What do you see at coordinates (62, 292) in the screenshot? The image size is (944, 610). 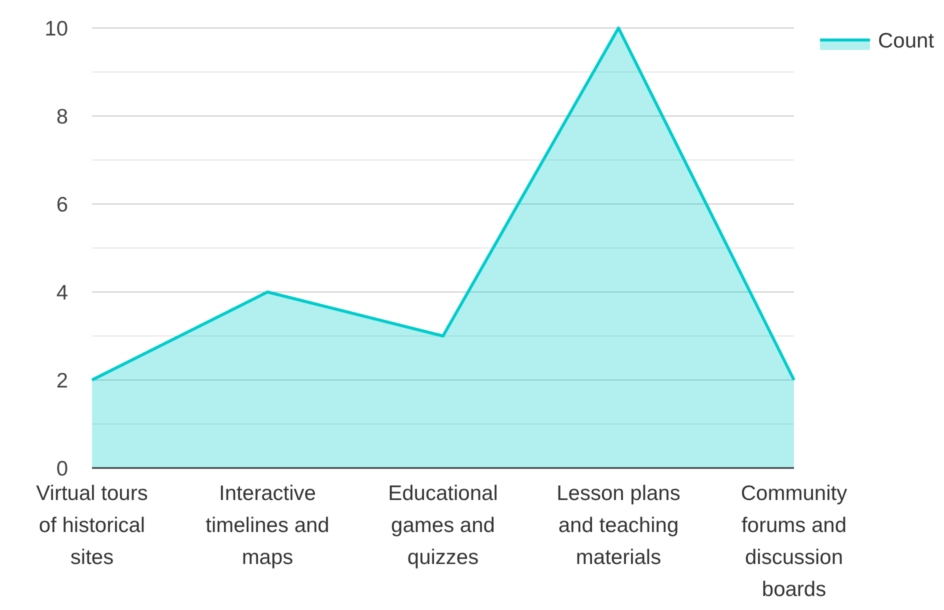 I see `y-tick-label: 4` at bounding box center [62, 292].